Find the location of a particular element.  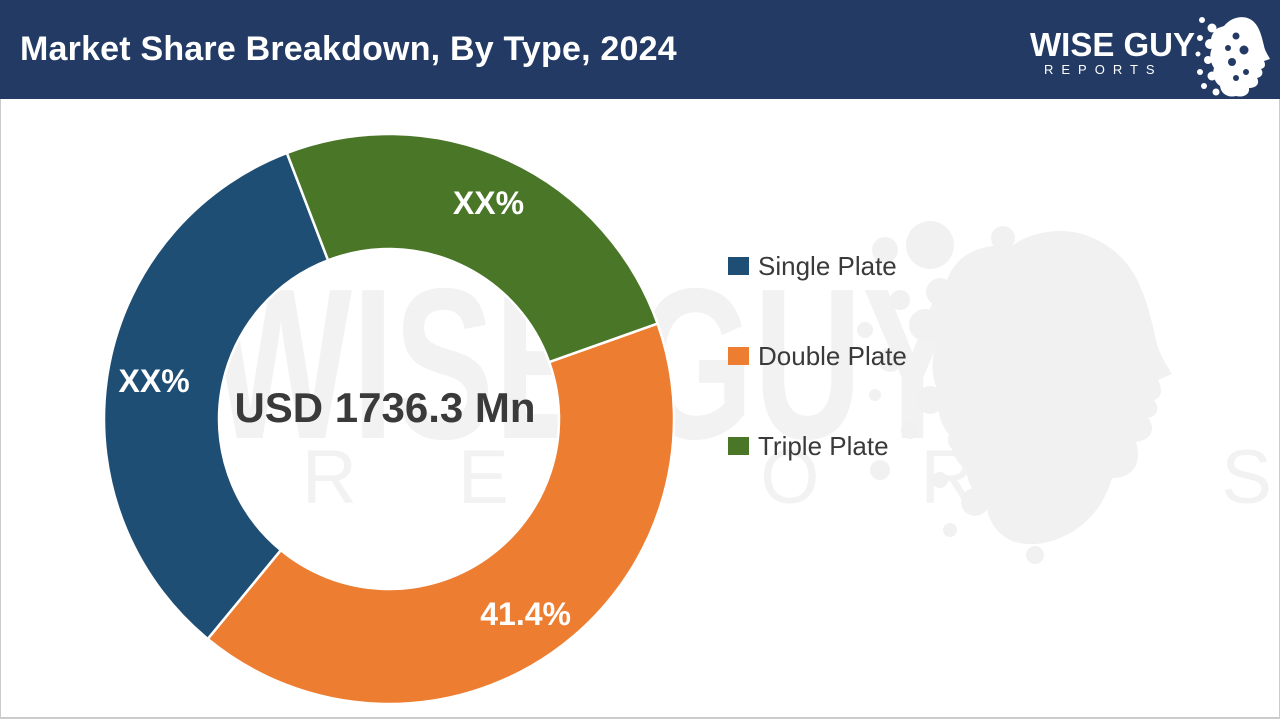

legend-item-single-plate: Single Plate is located at coordinates (817, 266).